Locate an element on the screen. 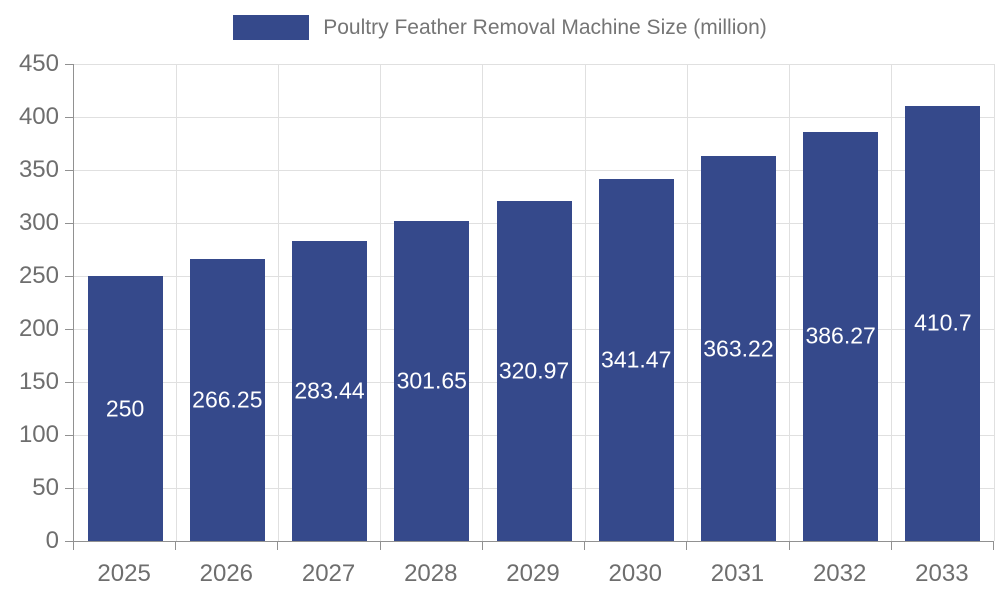  bar-2032: 386.27 is located at coordinates (841, 336).